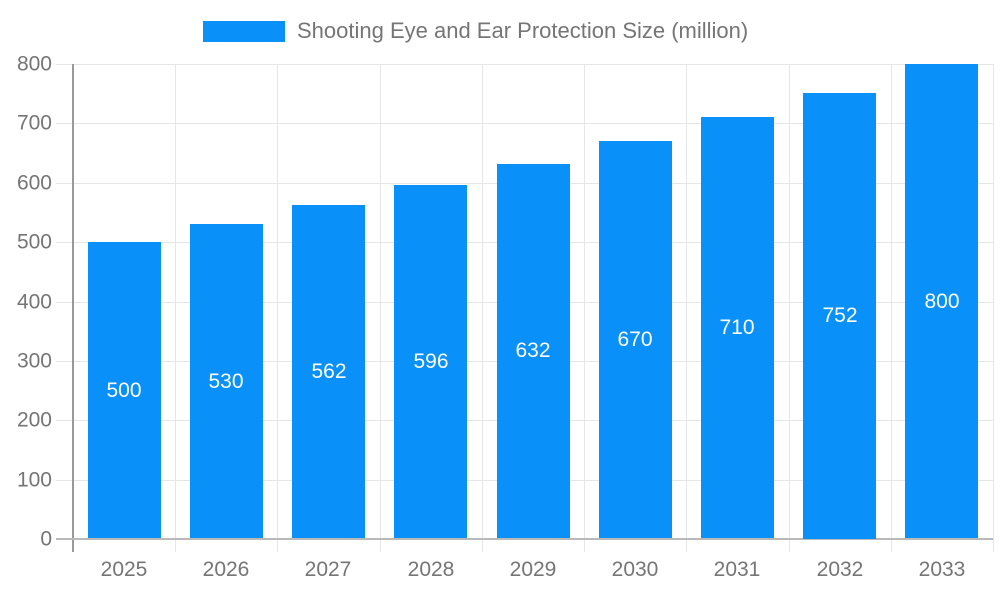 This screenshot has height=600, width=1000. I want to click on legend-swatch-icon, so click(244, 31).